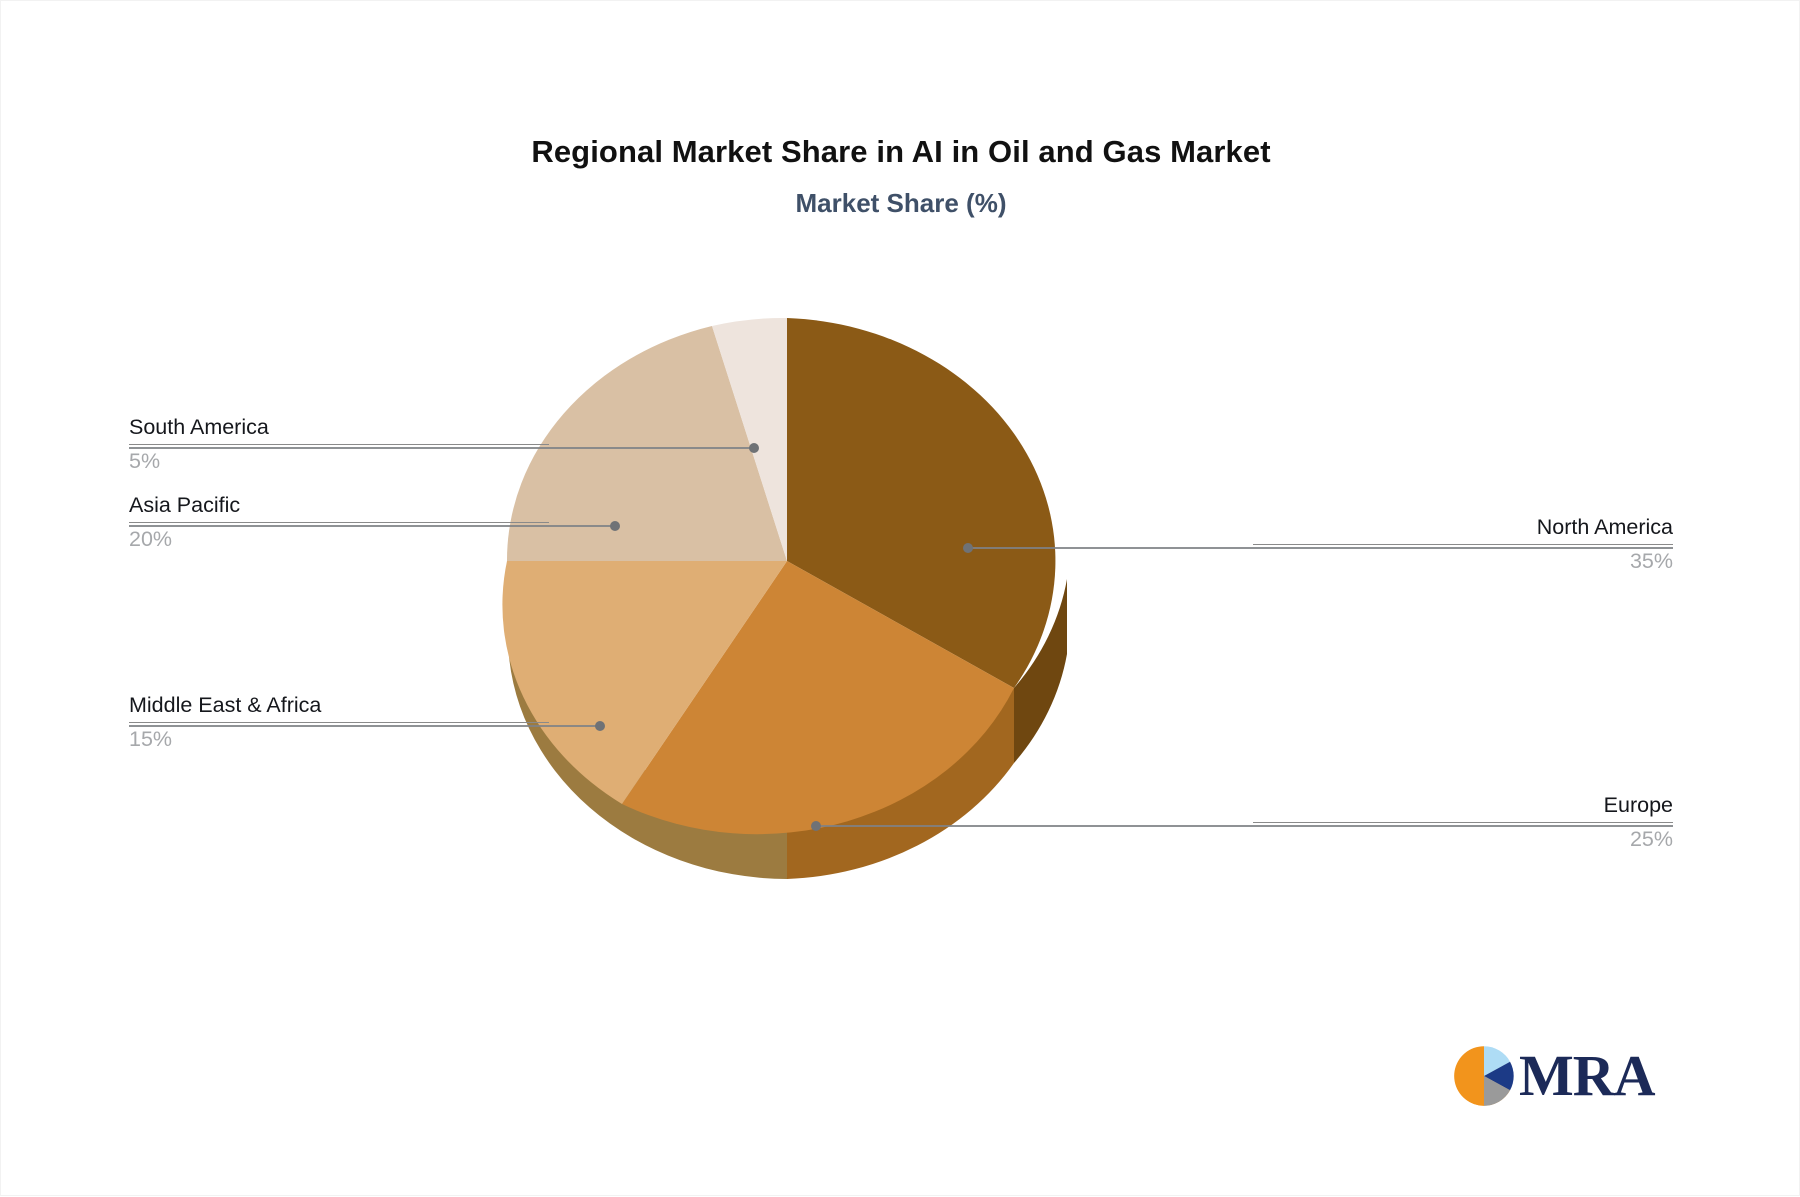 The width and height of the screenshot is (1800, 1197). Describe the element at coordinates (749, 439) in the screenshot. I see `pie-slice-south-america` at that location.